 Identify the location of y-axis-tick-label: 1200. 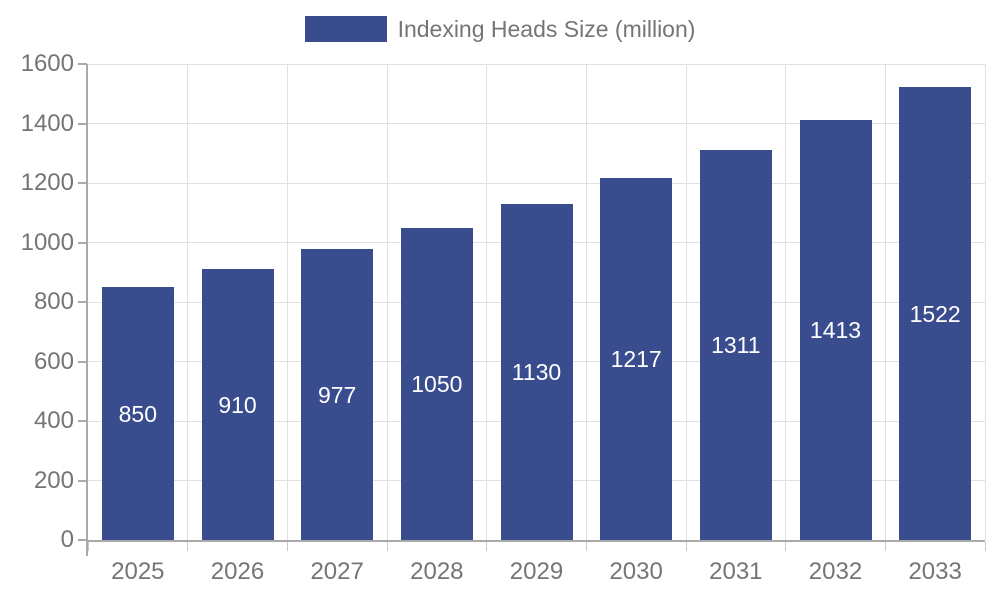
(47, 182).